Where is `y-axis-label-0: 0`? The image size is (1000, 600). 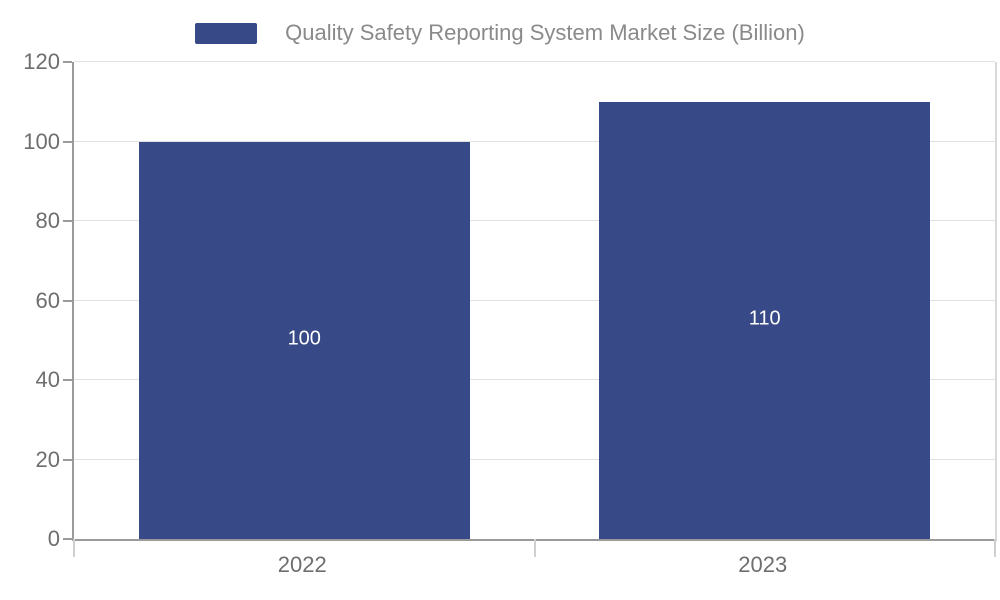 y-axis-label-0: 0 is located at coordinates (53, 538).